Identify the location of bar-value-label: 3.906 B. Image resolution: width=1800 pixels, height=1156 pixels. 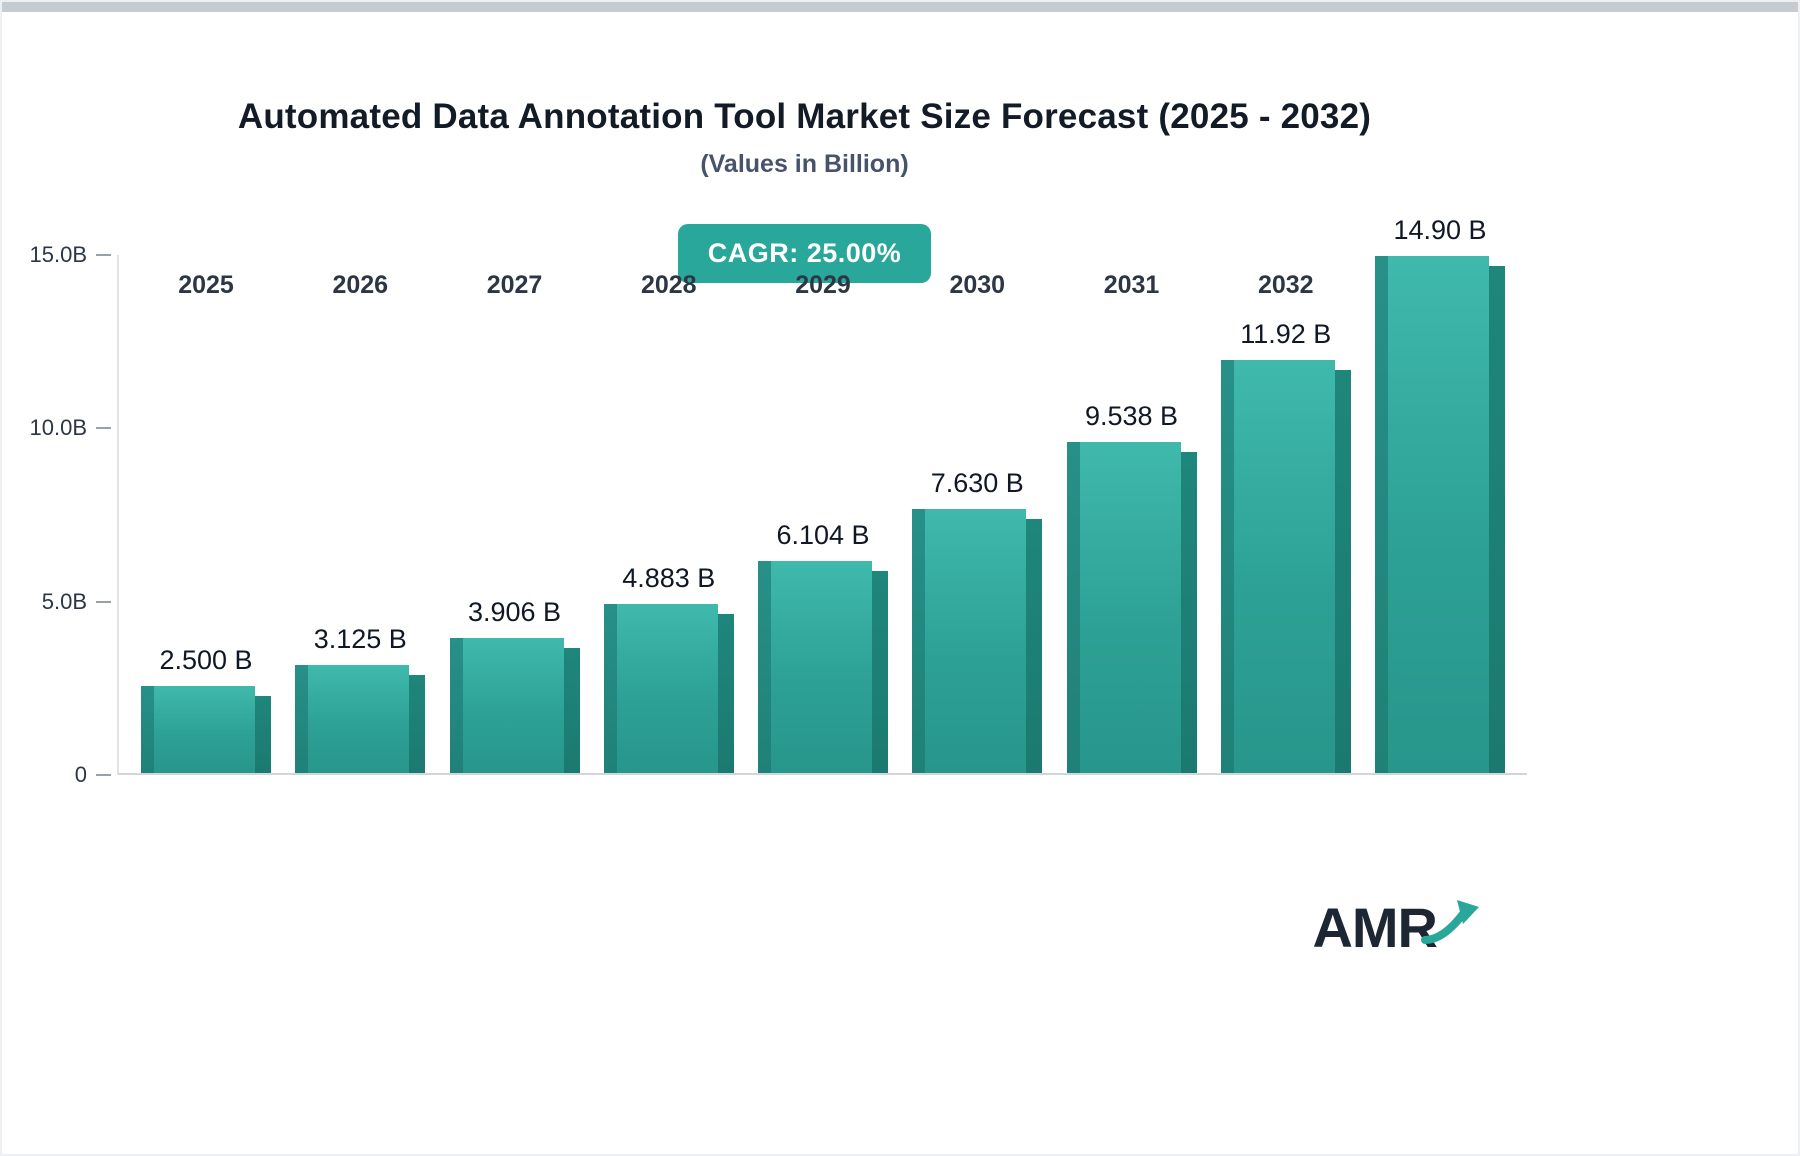
(514, 611).